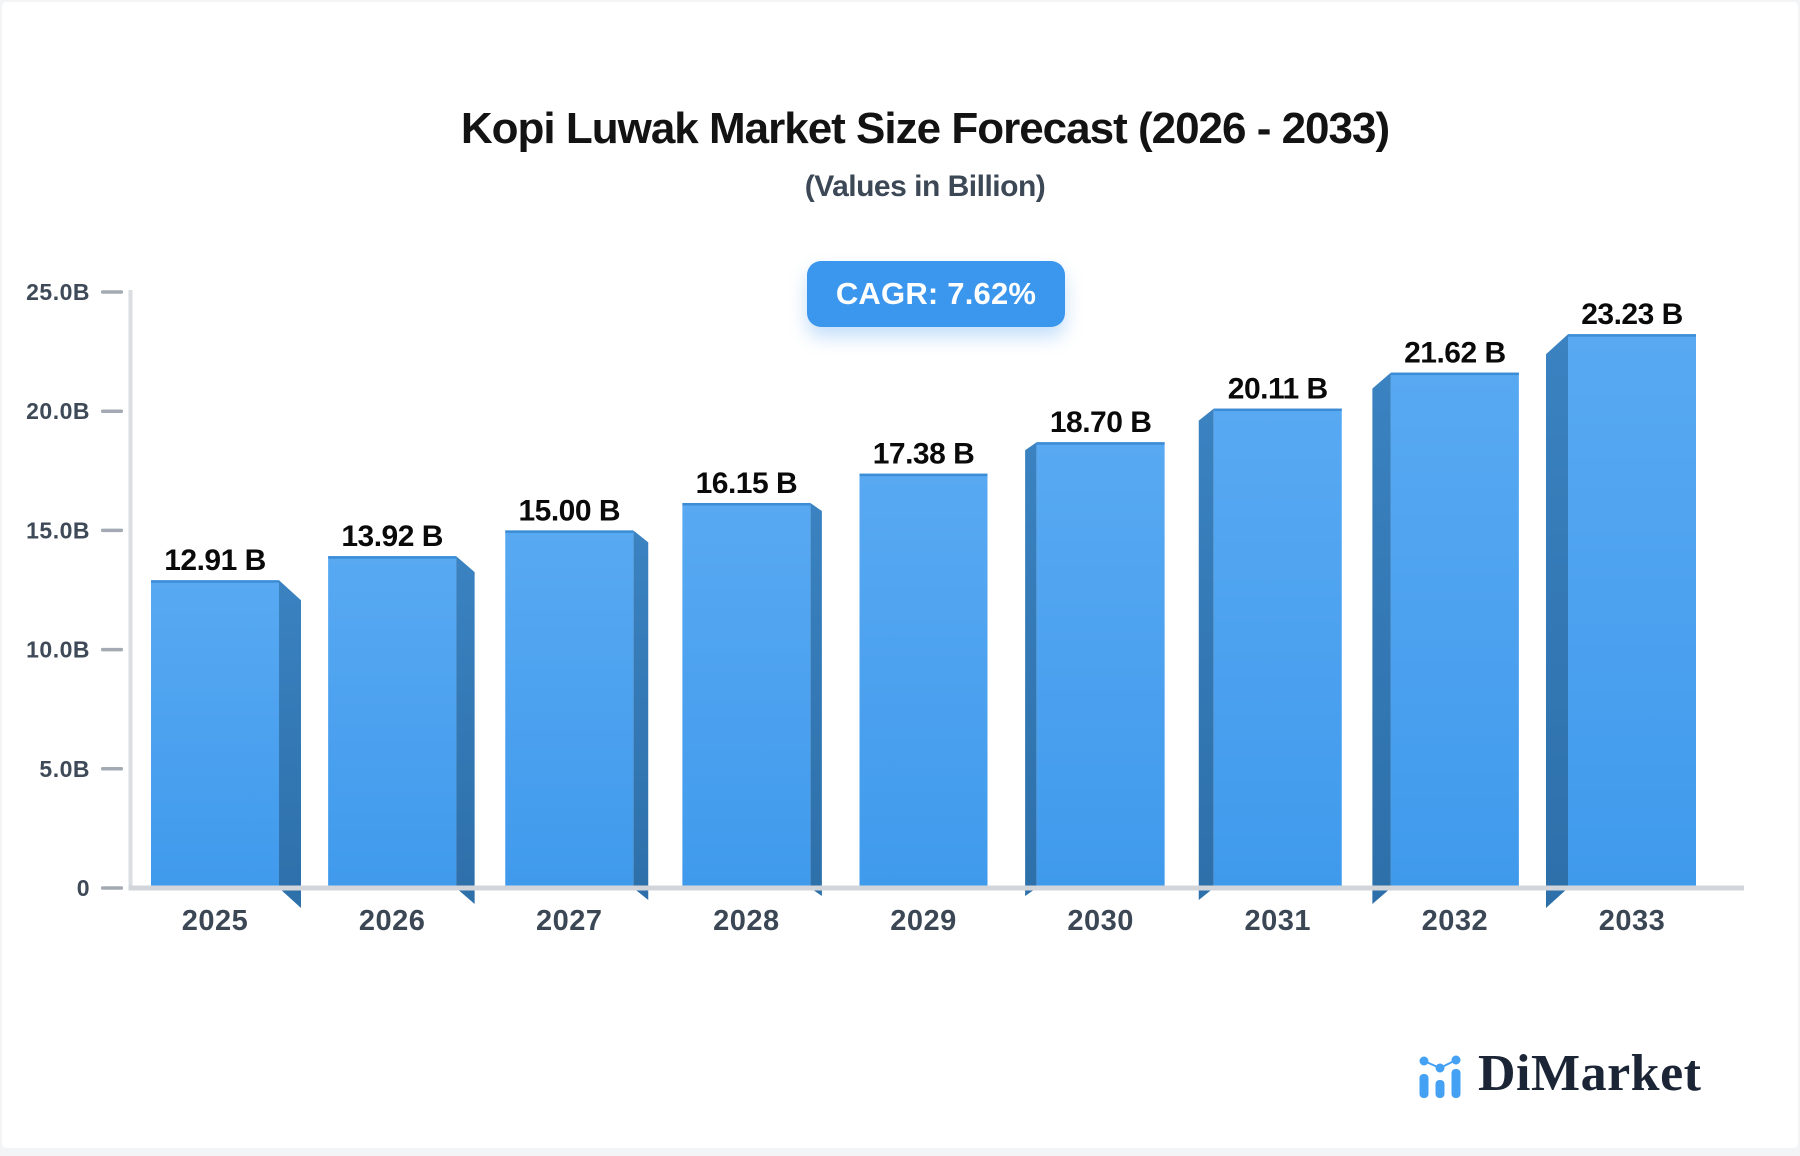 This screenshot has width=1800, height=1156. I want to click on cagr-badge: CAGR: 7.62%, so click(936, 294).